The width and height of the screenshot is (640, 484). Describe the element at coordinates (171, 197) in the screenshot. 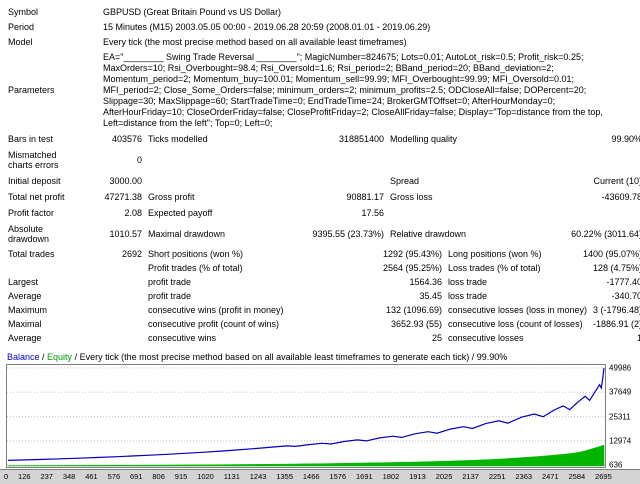

I see `report-label: Gross profit` at that location.